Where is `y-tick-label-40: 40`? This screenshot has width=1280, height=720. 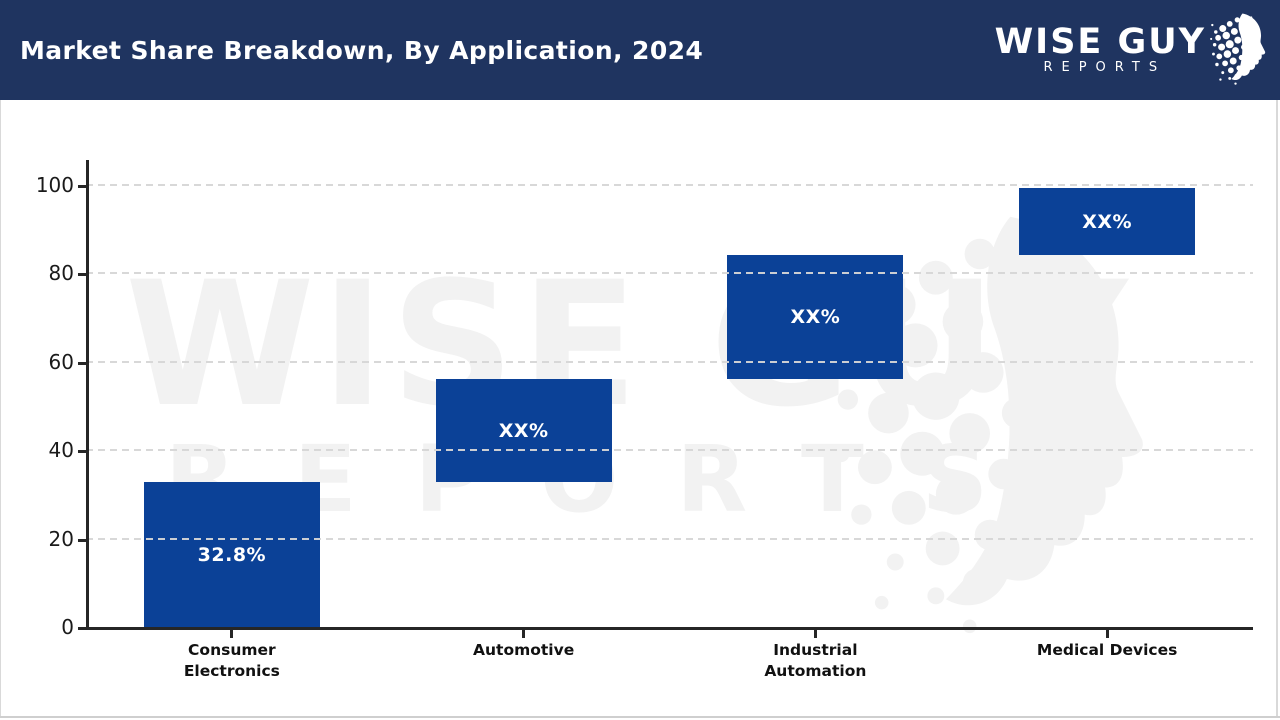 y-tick-label-40: 40 is located at coordinates (61, 450).